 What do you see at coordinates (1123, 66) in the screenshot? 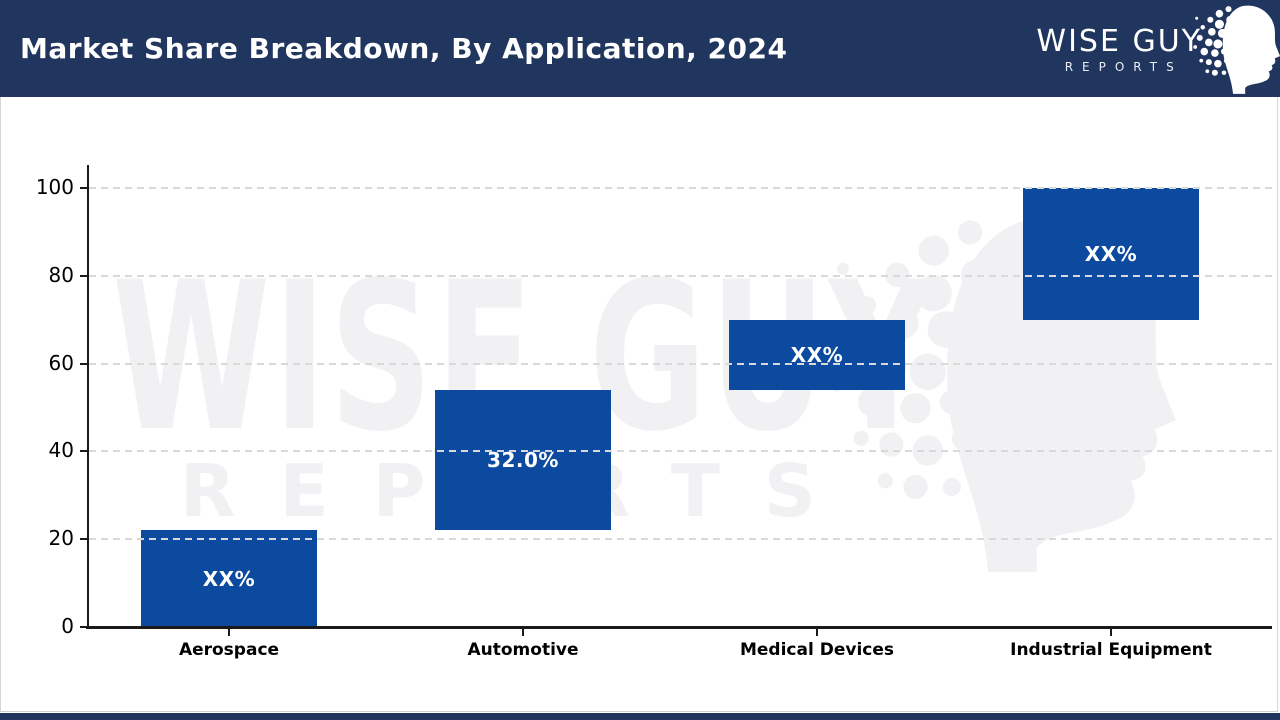
I see `logo-wordmark-line2: REPORTS` at bounding box center [1123, 66].